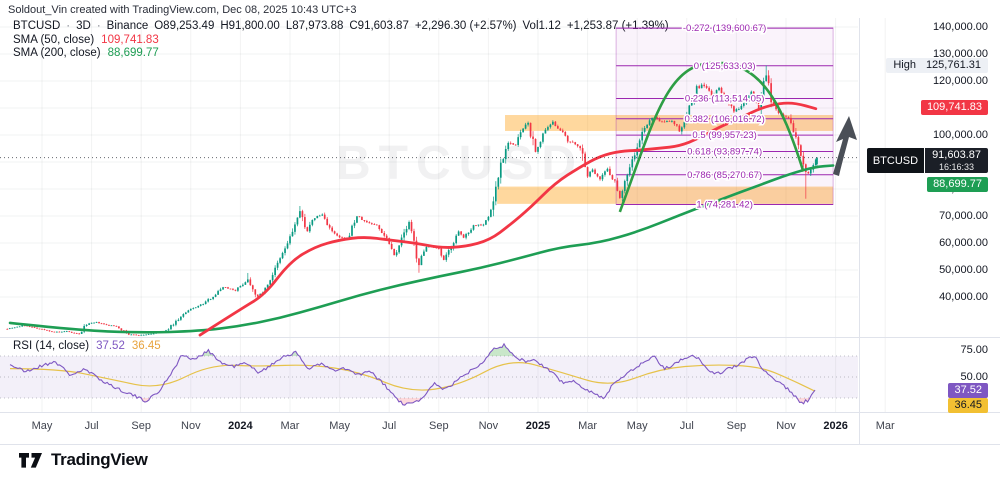 Image resolution: width=1000 pixels, height=482 pixels. I want to click on tradingview-logo: TradingView, so click(83, 460).